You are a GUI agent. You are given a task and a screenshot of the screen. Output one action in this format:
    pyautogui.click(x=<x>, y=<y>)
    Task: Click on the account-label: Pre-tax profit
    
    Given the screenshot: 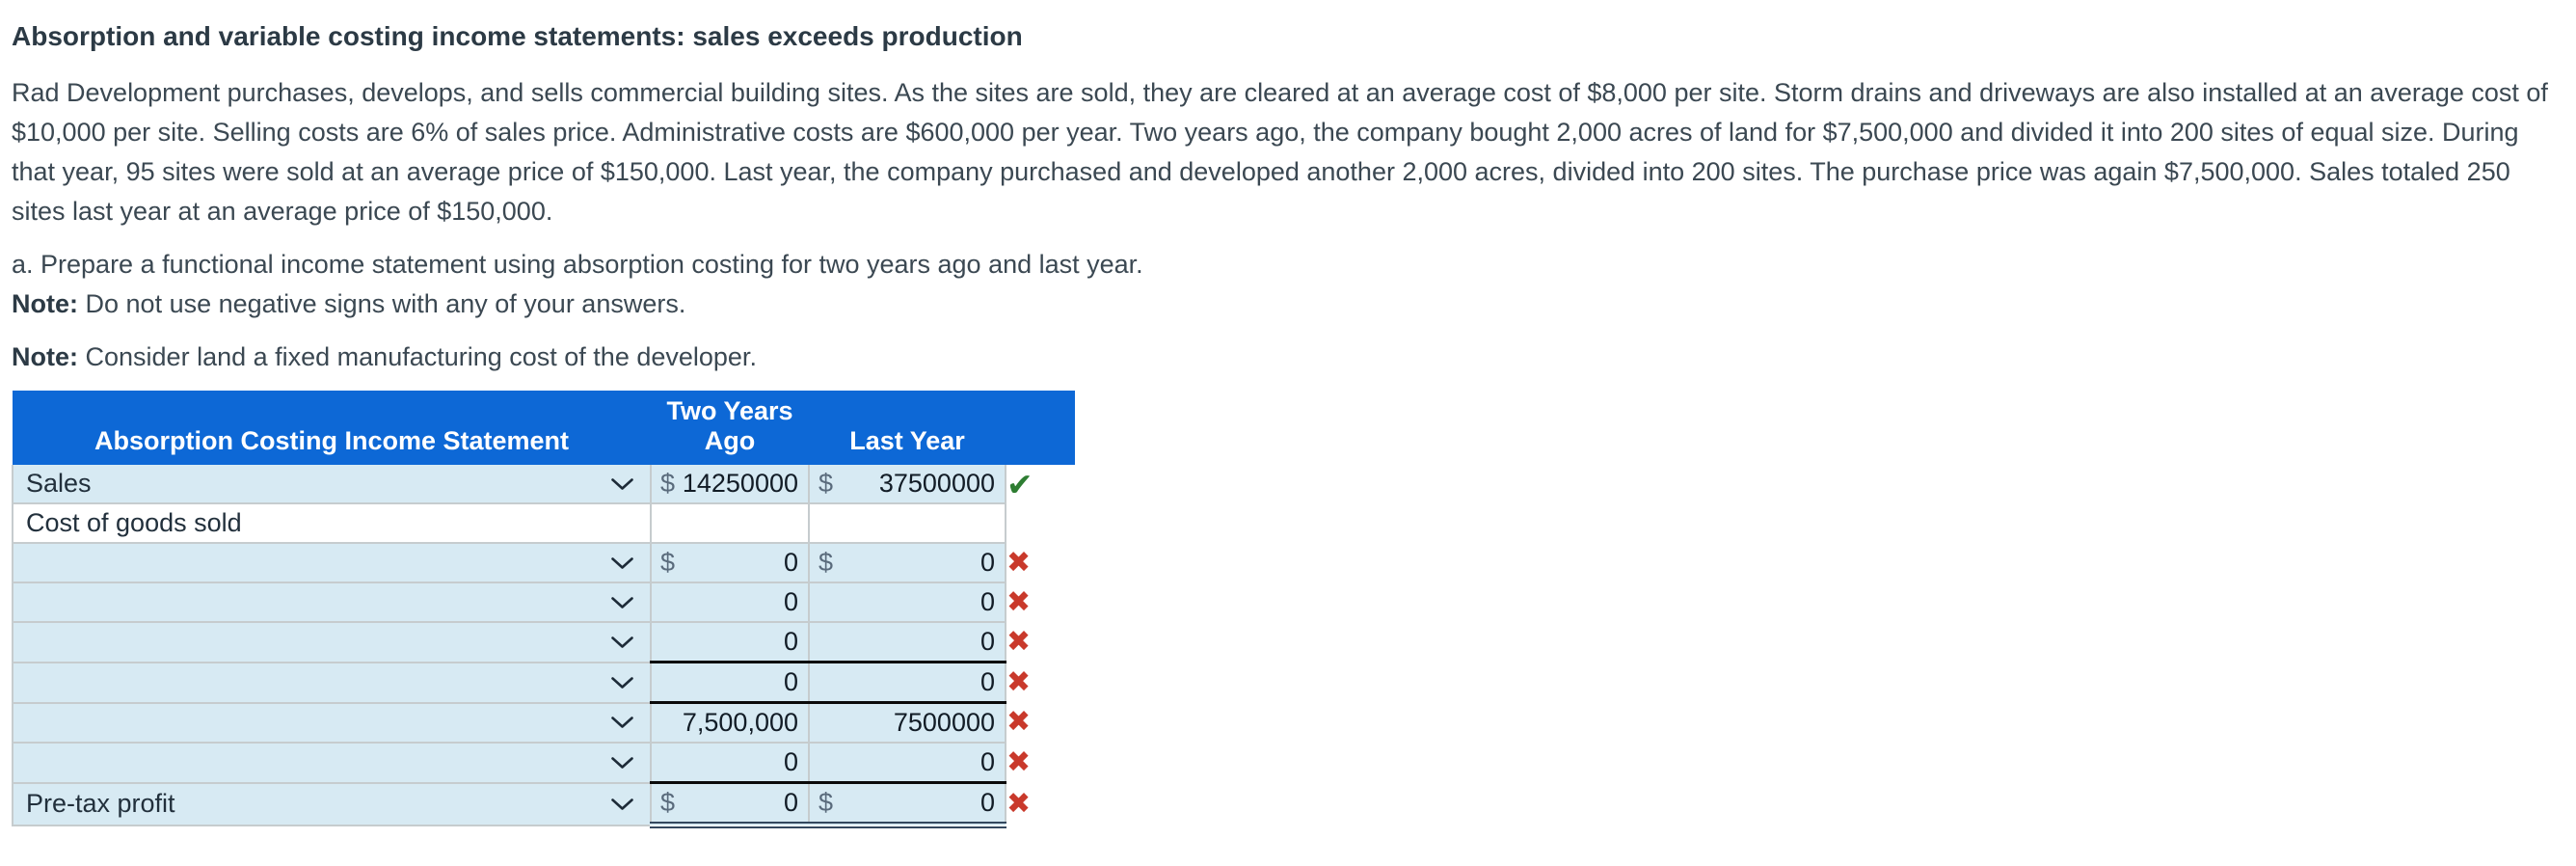 What is the action you would take?
    pyautogui.click(x=101, y=803)
    